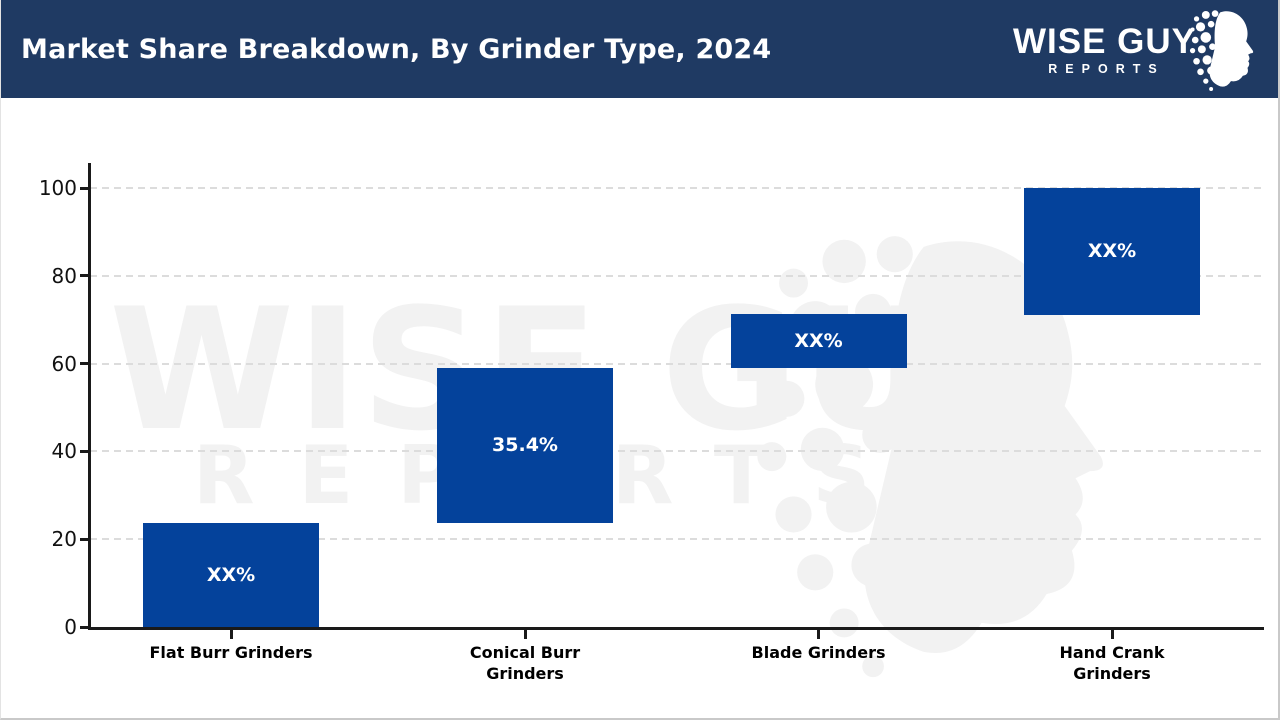 The image size is (1280, 720). I want to click on category-label-2: Conical Burr Grinders, so click(525, 663).